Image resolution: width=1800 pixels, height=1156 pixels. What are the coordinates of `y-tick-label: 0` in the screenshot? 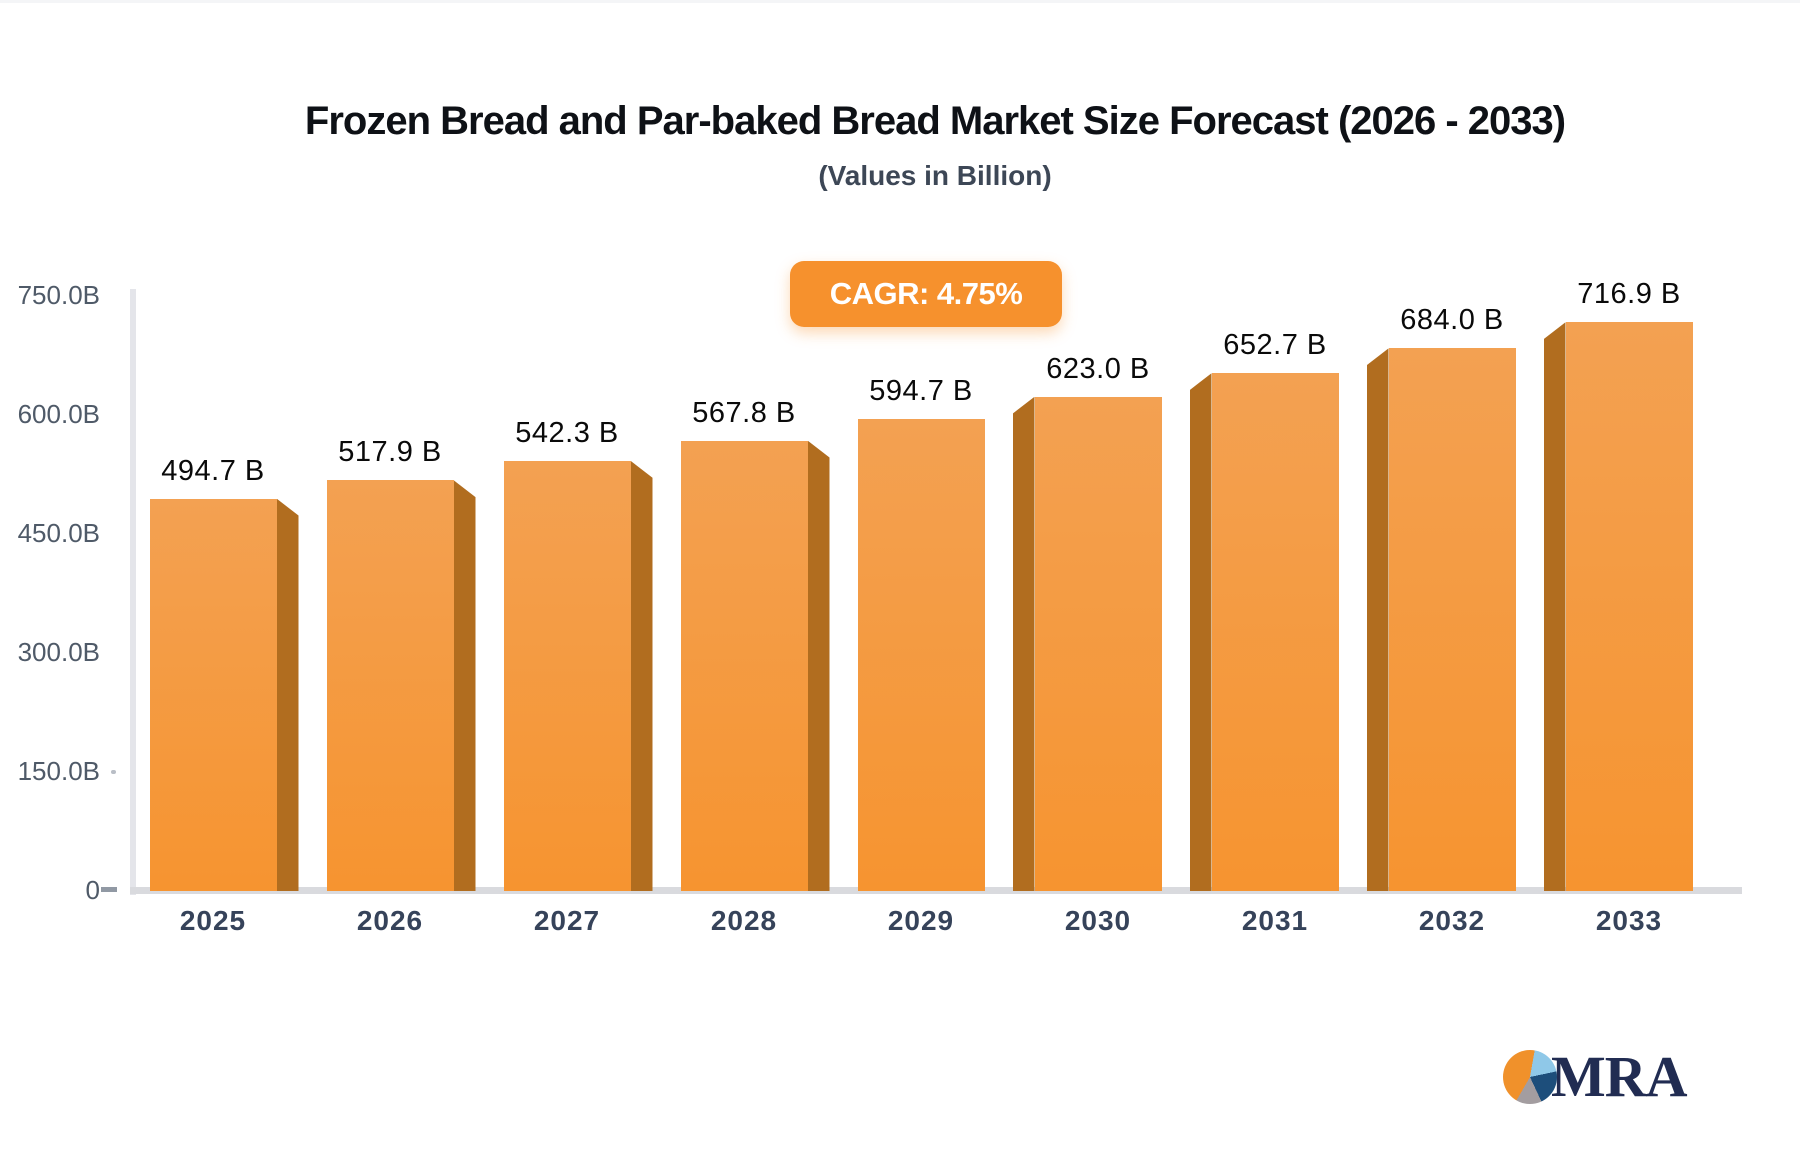 It's located at (92, 890).